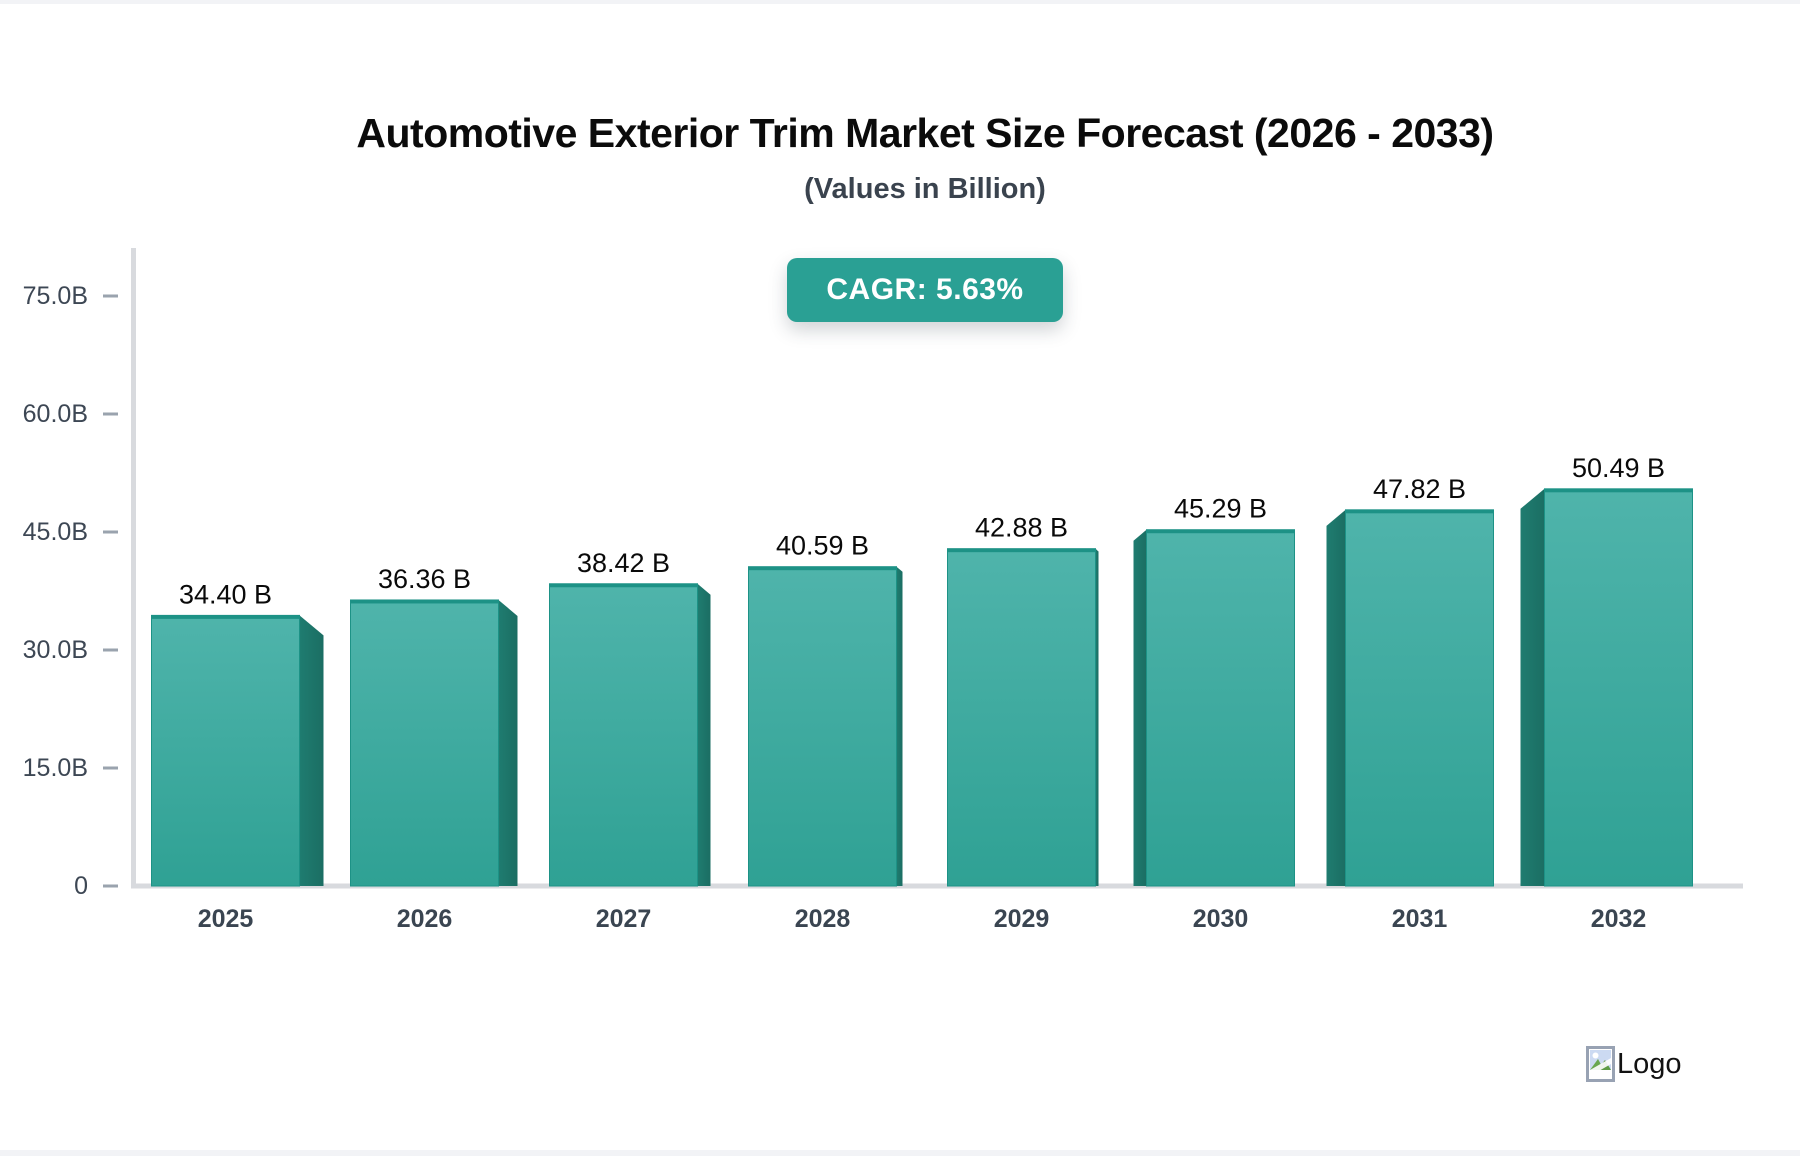 This screenshot has height=1156, width=1800. Describe the element at coordinates (1420, 919) in the screenshot. I see `x-axis-category-label: 2031` at that location.